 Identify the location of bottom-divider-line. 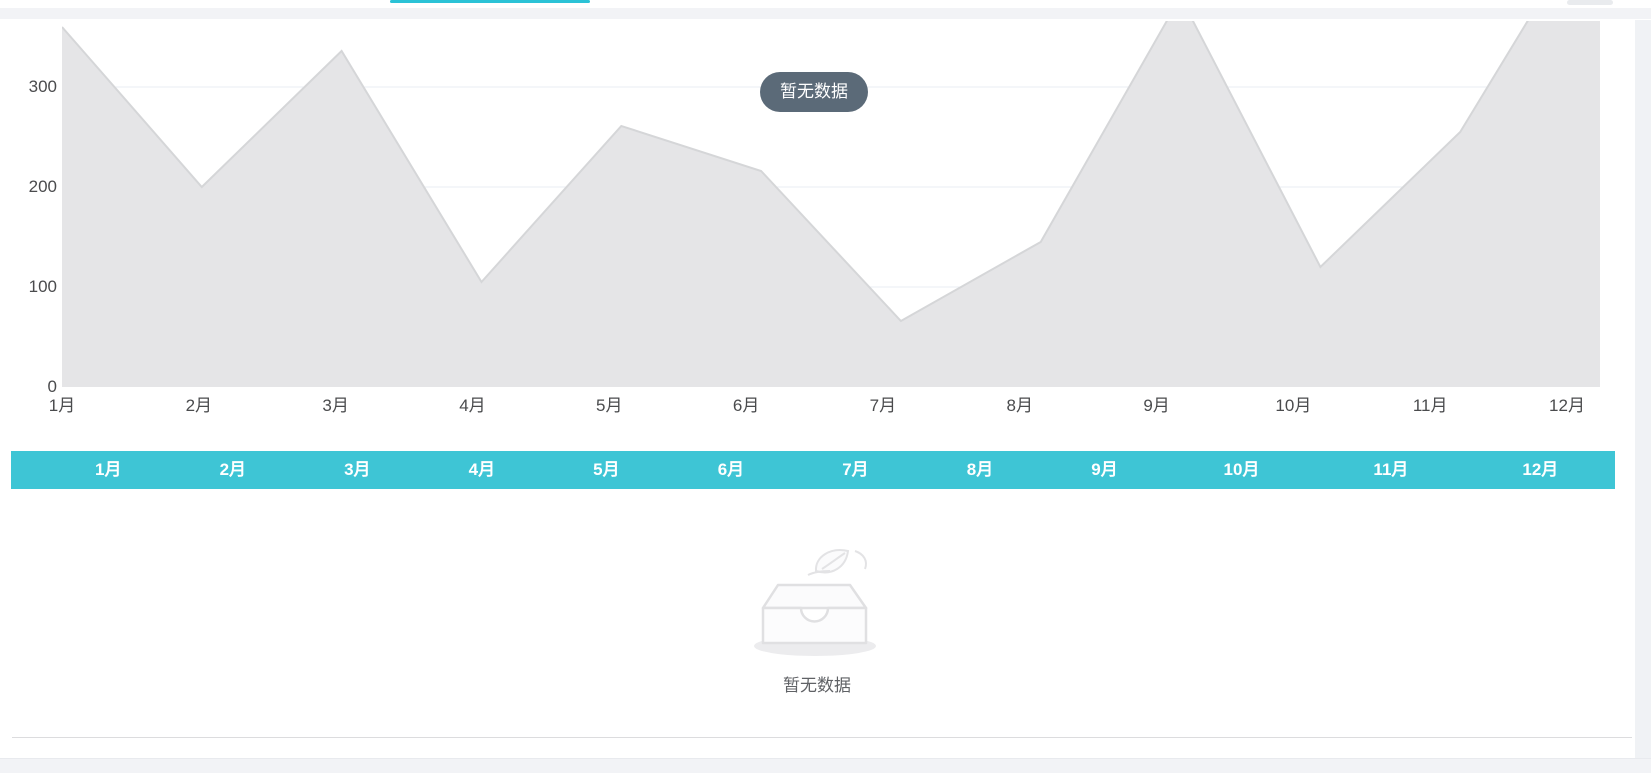
(822, 737).